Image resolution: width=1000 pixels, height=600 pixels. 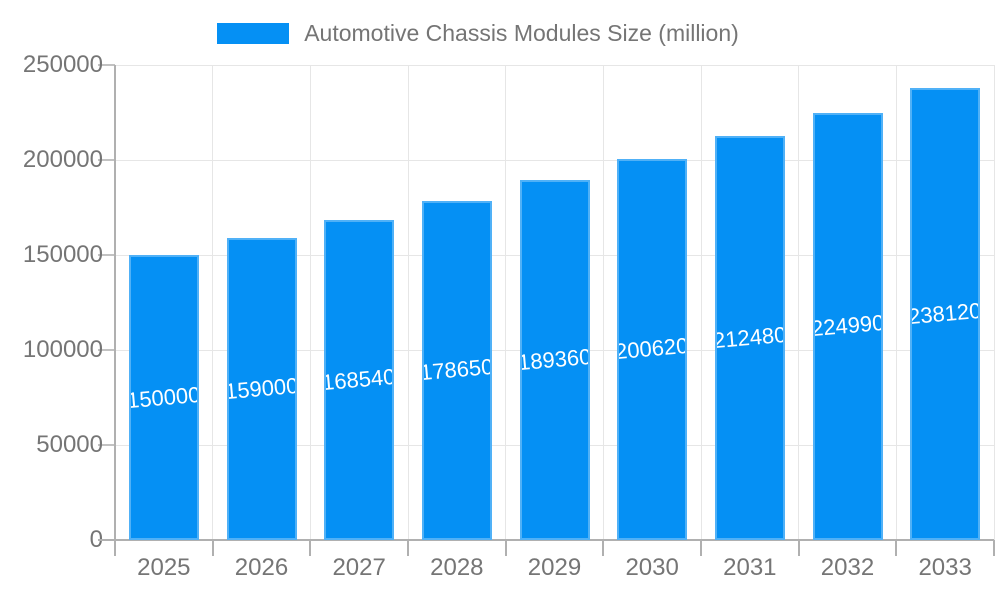 What do you see at coordinates (62, 349) in the screenshot?
I see `y-axis-tick-label: 100000` at bounding box center [62, 349].